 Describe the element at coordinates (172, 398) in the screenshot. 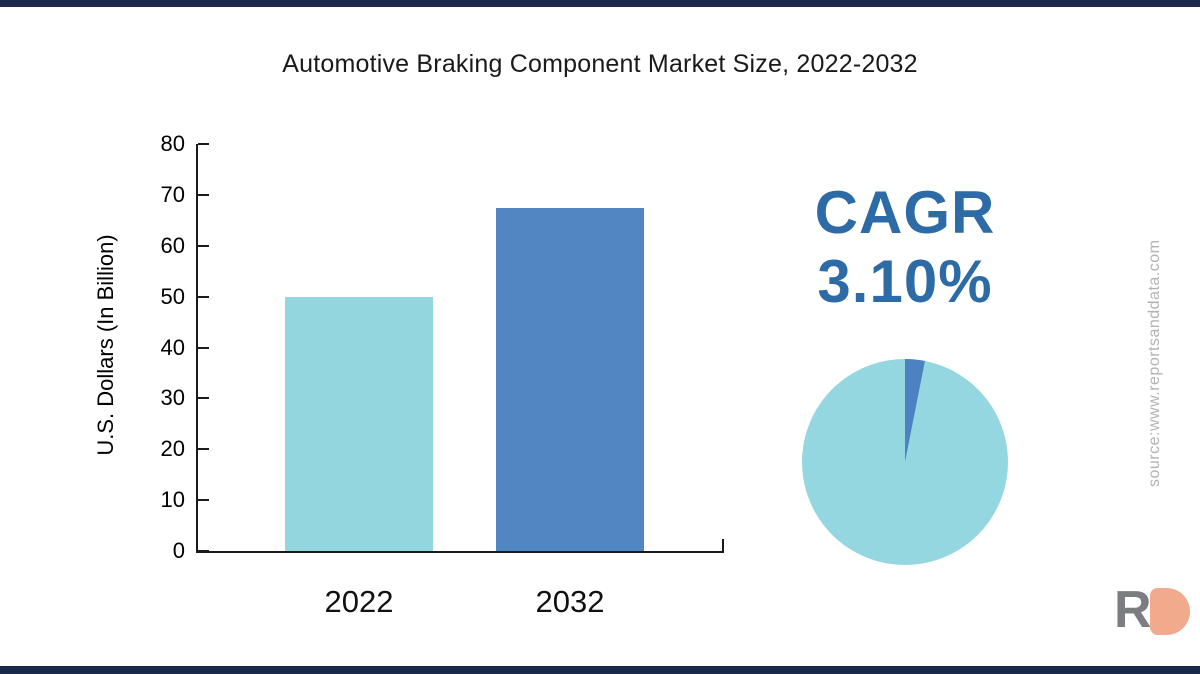

I see `y-tick-label: 30` at that location.